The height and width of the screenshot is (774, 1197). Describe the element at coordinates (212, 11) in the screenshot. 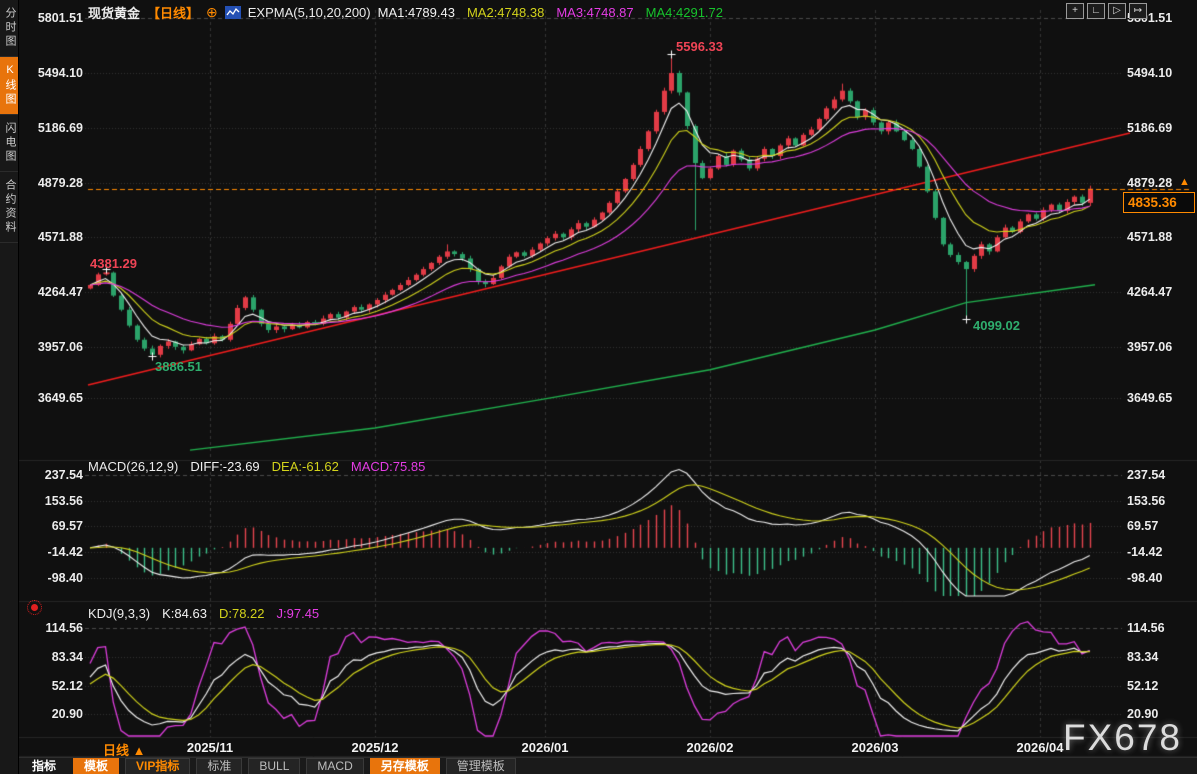

I see `add-indicator-icon: ⊕` at that location.